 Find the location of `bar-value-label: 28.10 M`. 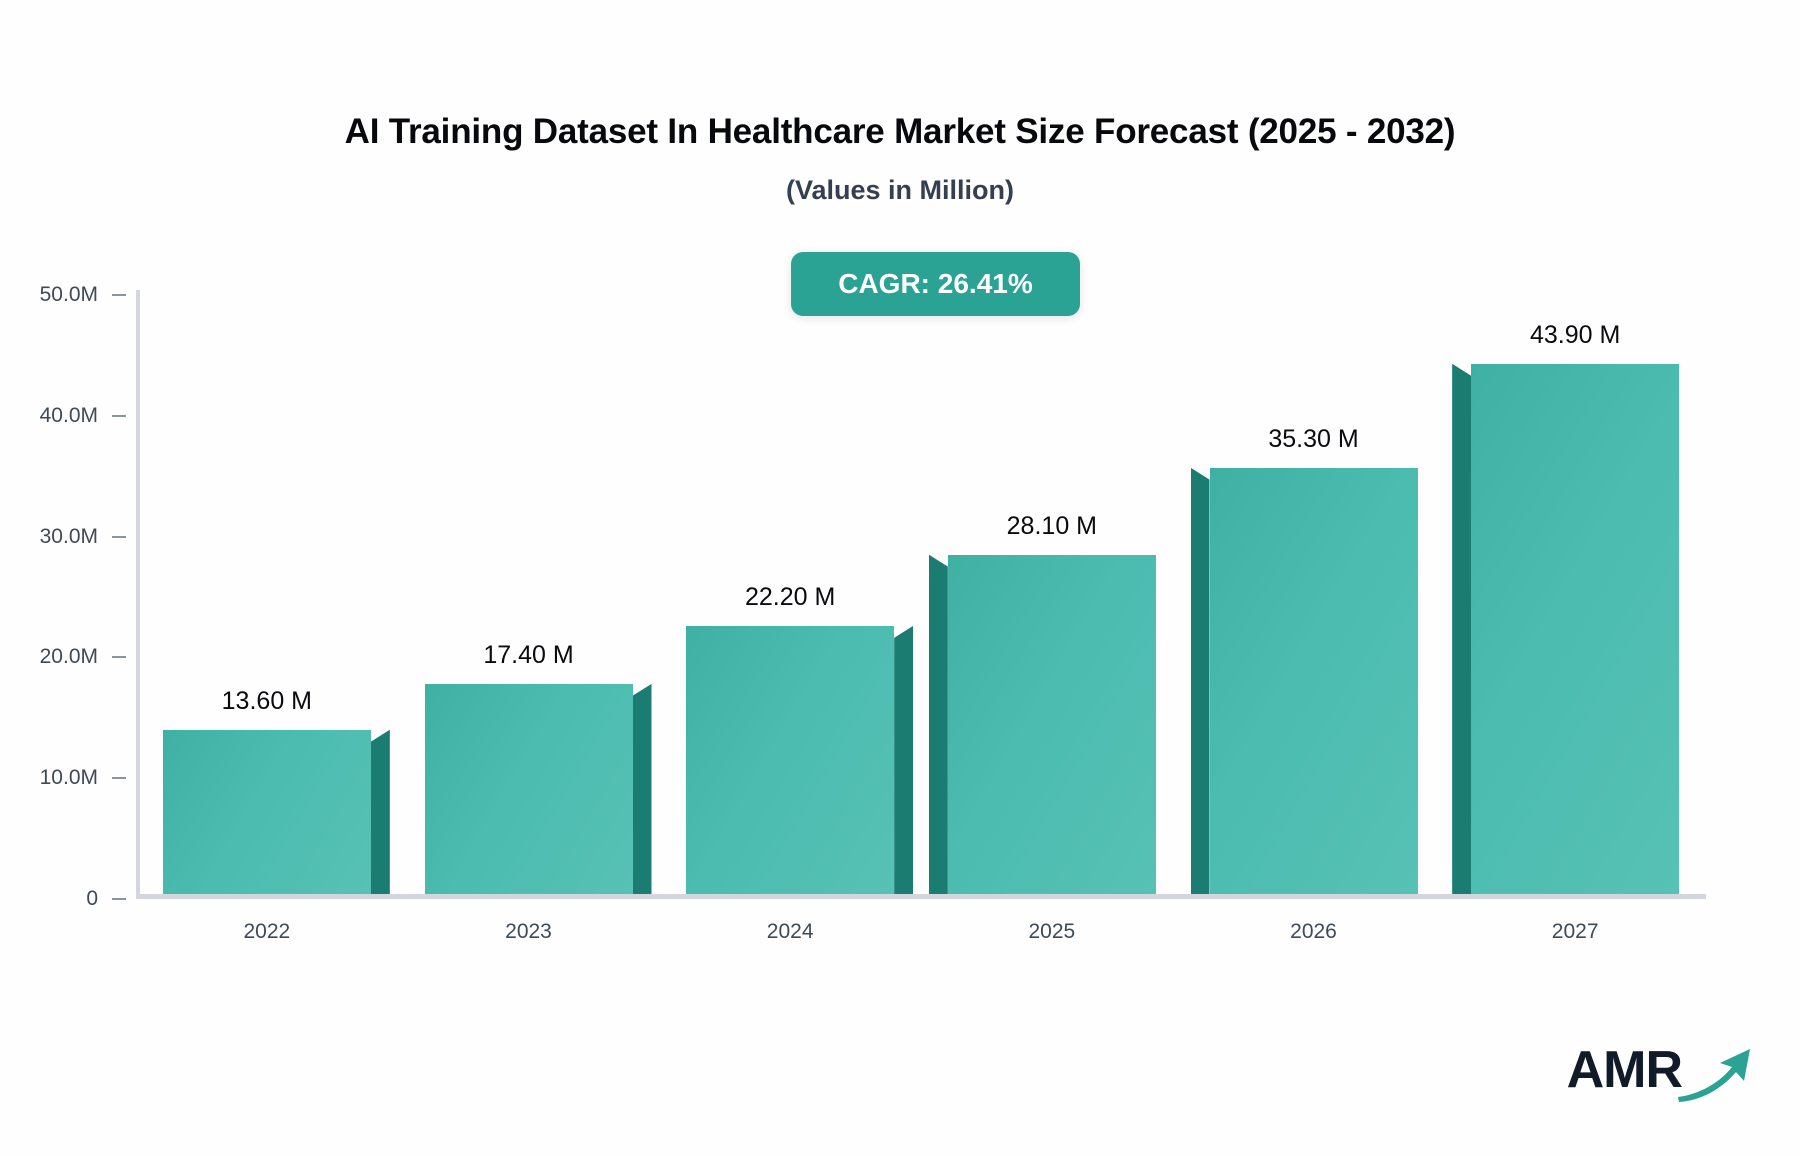

bar-value-label: 28.10 M is located at coordinates (1051, 525).